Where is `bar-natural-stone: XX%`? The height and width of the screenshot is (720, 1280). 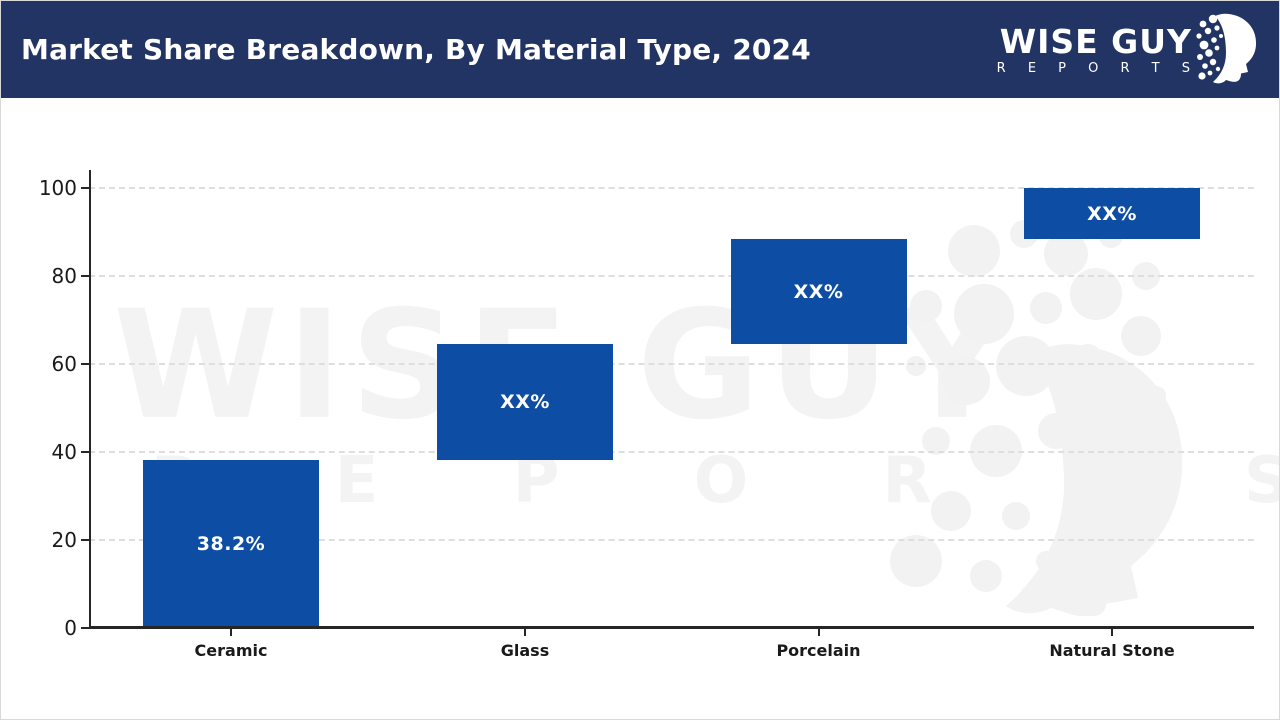
bar-natural-stone: XX% is located at coordinates (1112, 214).